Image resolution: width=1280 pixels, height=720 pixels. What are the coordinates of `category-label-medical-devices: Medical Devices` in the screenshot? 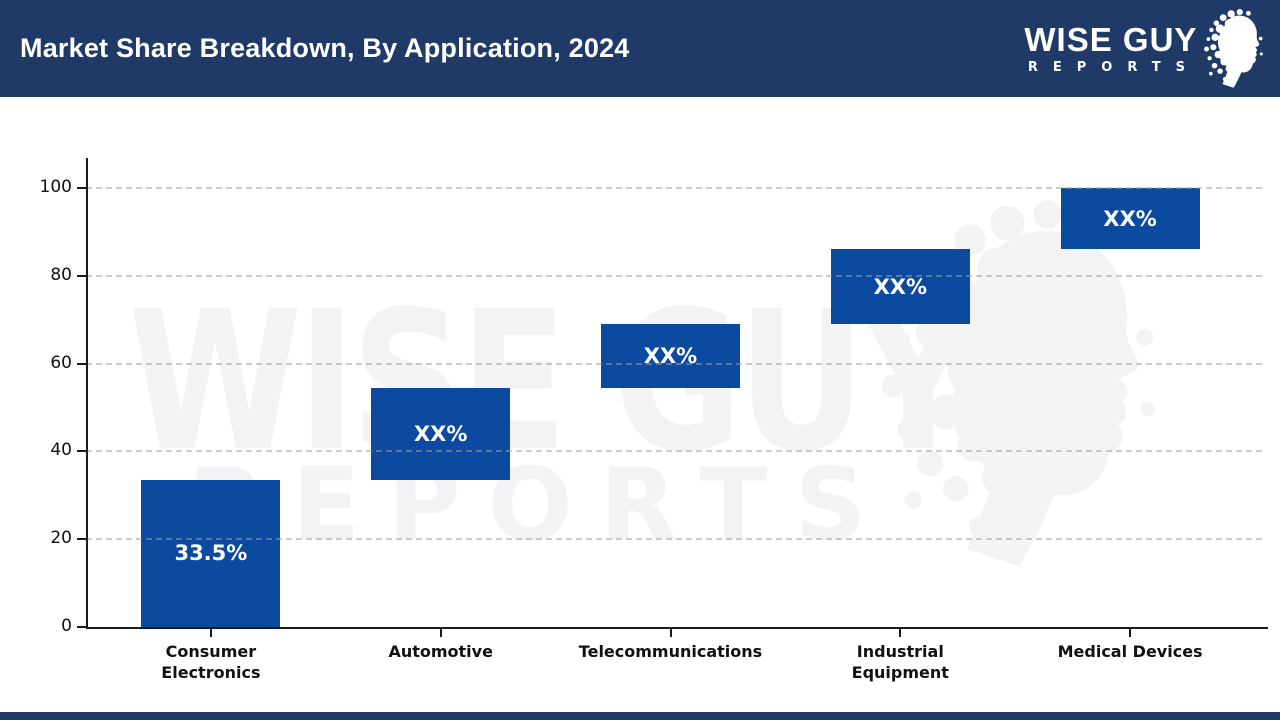 It's located at (1130, 651).